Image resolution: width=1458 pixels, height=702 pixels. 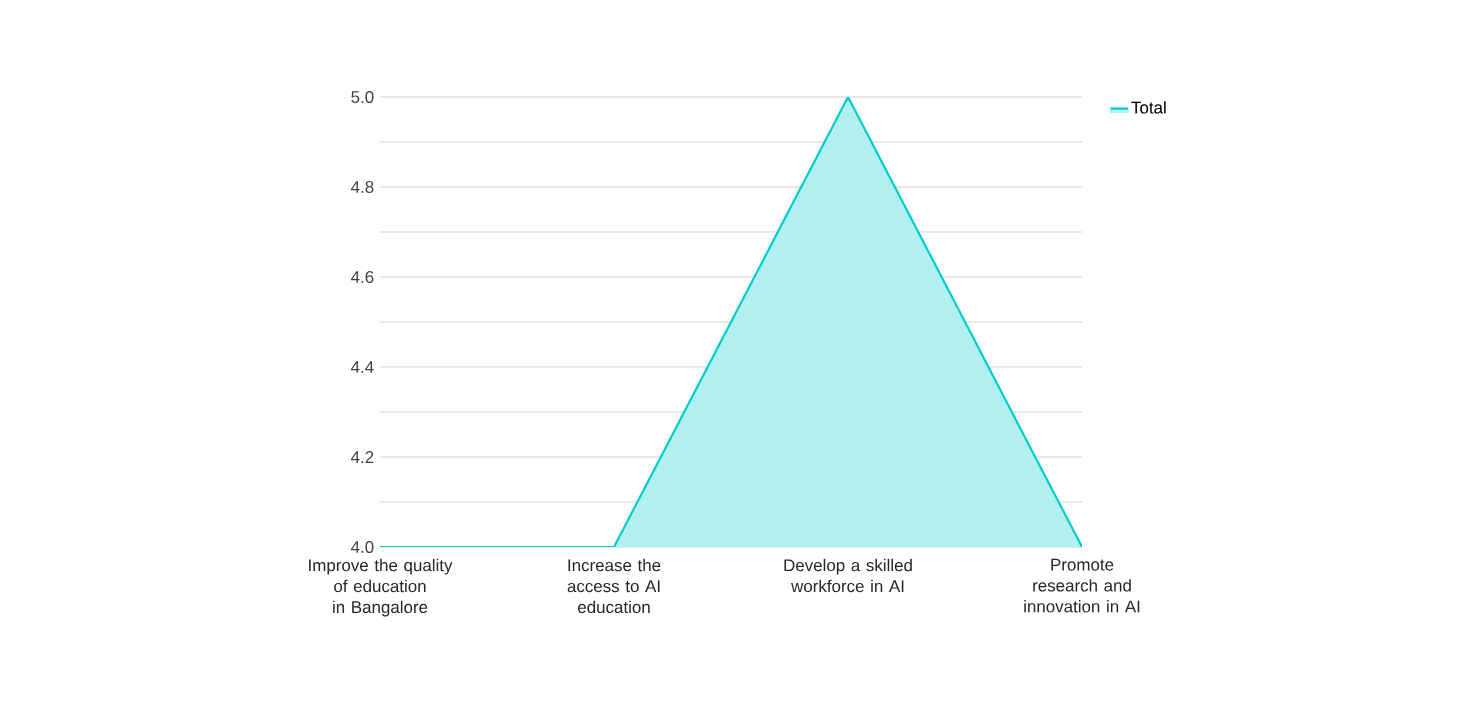 What do you see at coordinates (362, 457) in the screenshot?
I see `y-tick-label: 4.2` at bounding box center [362, 457].